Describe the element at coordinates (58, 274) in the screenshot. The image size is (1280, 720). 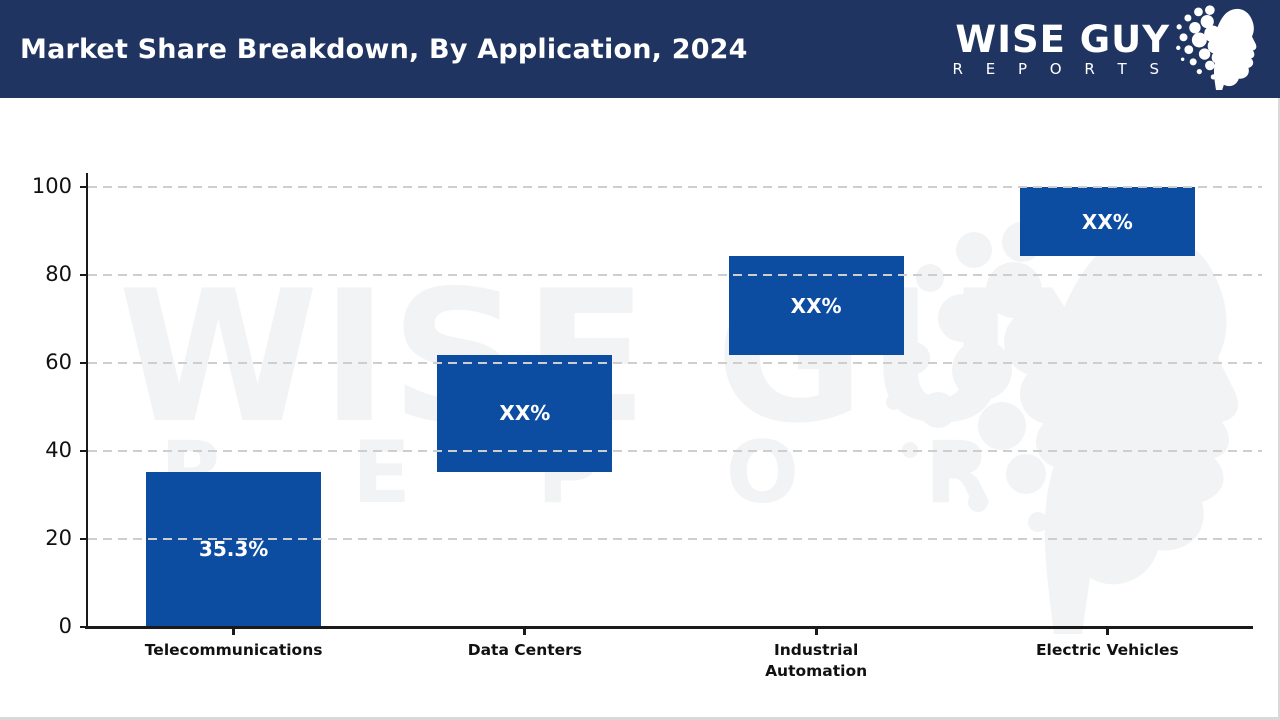
I see `y-tick-label: 80` at that location.